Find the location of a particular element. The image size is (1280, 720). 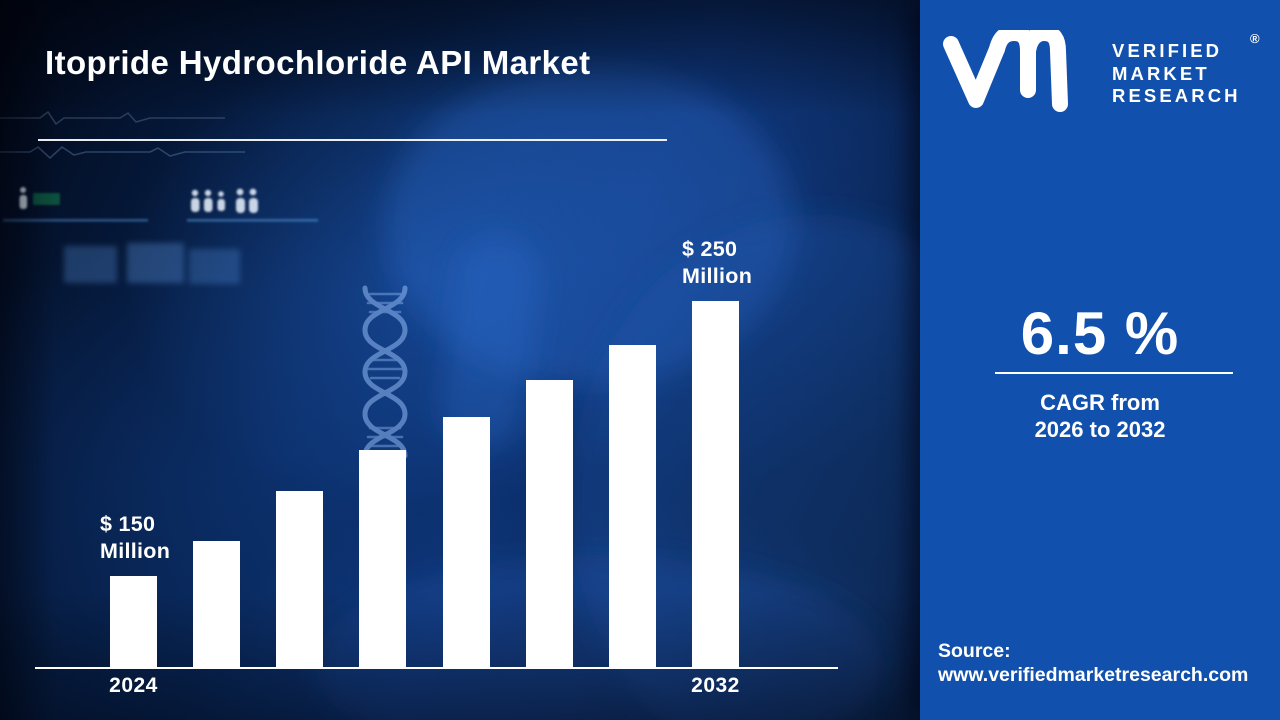

cagr-caption-line-2: 2026 to 2032 is located at coordinates (1100, 429).